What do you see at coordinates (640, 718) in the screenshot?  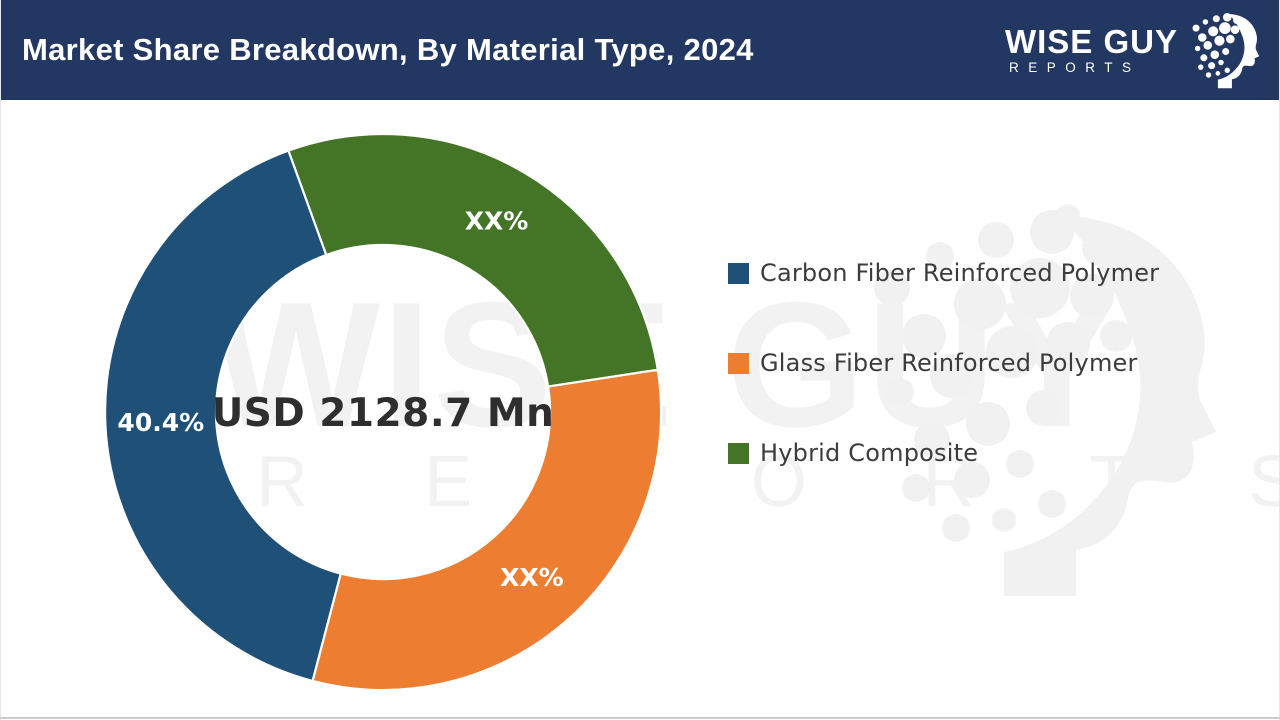 I see `page-bottom-edge` at bounding box center [640, 718].